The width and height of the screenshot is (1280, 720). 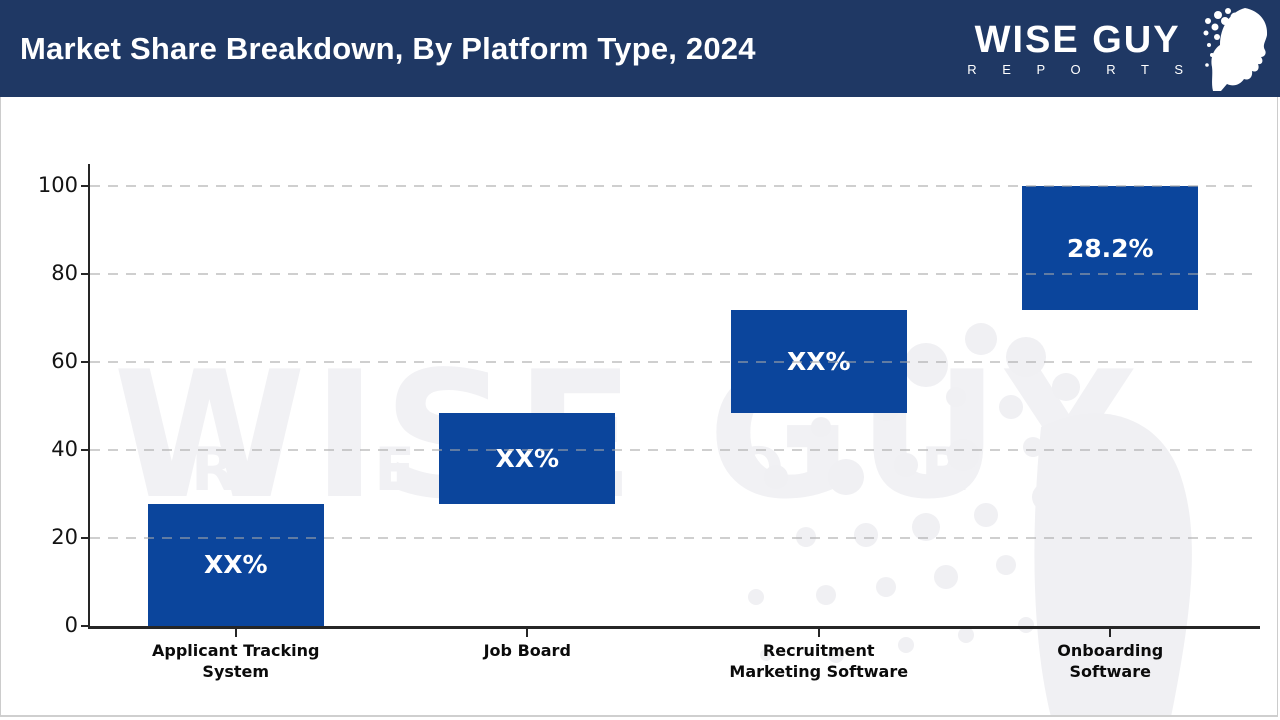 I want to click on x-axis-line, so click(x=674, y=627).